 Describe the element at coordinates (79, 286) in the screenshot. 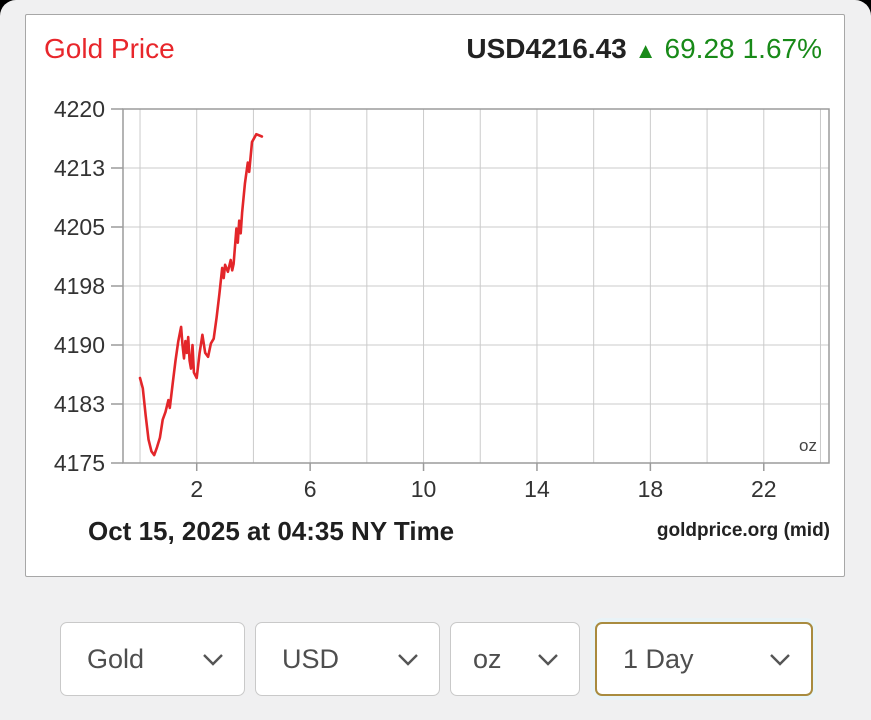

I see `svg-text: 4198` at that location.